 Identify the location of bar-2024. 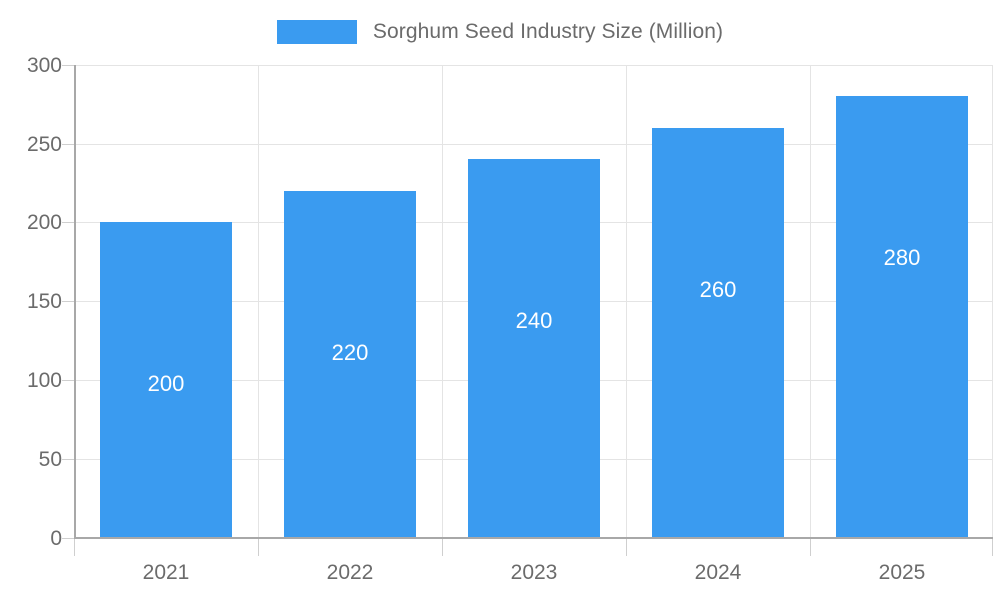
(718, 333).